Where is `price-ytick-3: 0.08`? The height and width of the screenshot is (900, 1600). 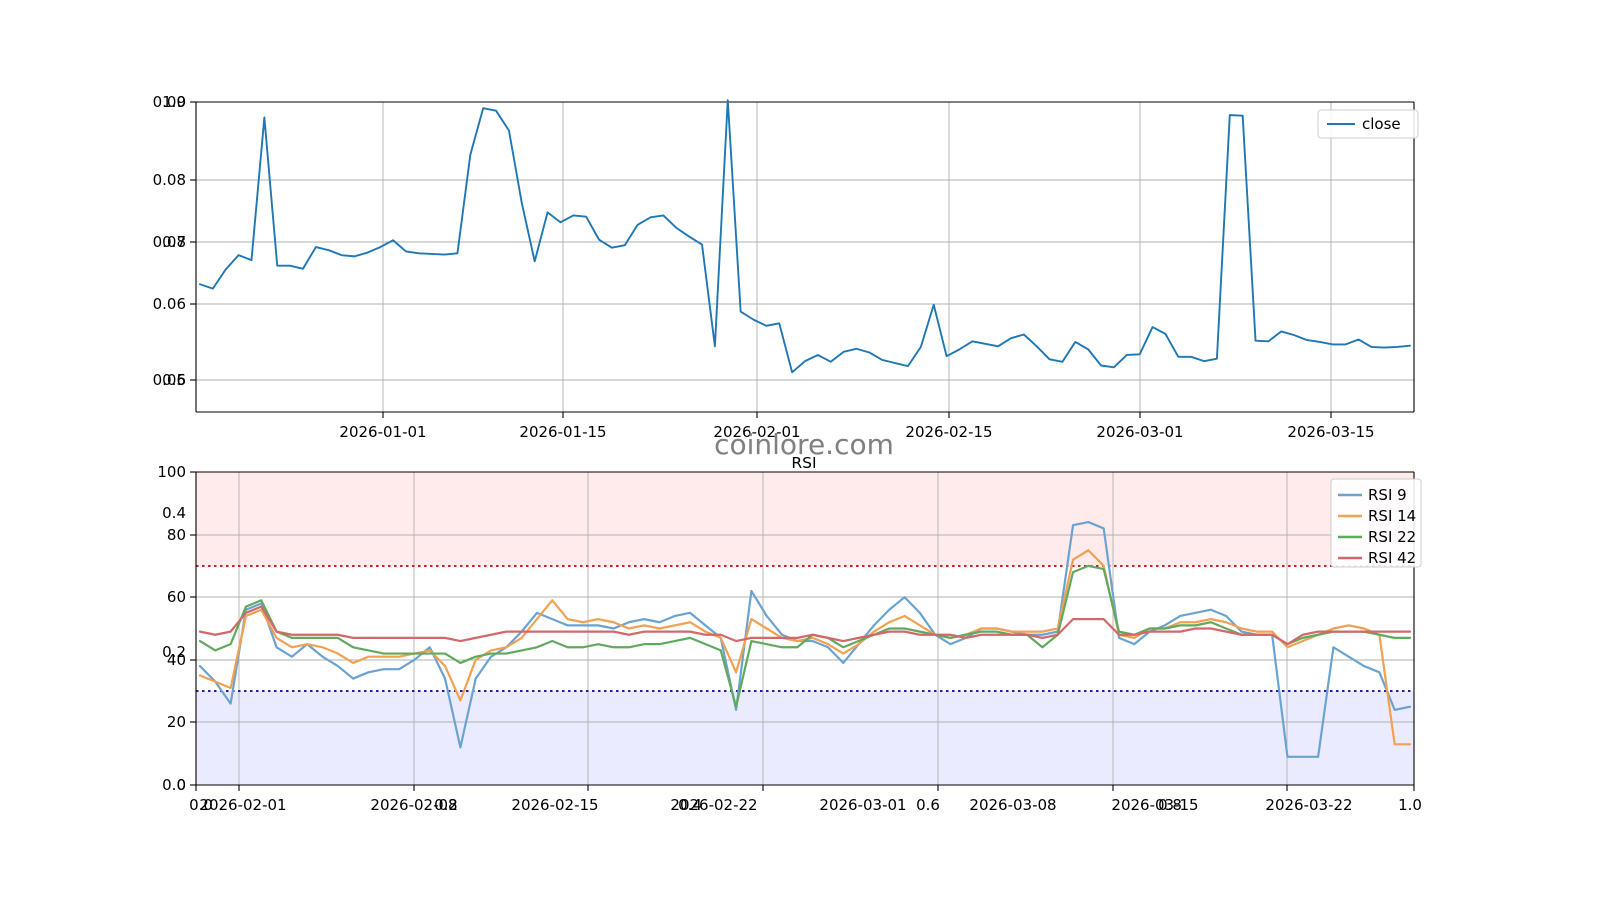
price-ytick-3: 0.08 is located at coordinates (169, 180).